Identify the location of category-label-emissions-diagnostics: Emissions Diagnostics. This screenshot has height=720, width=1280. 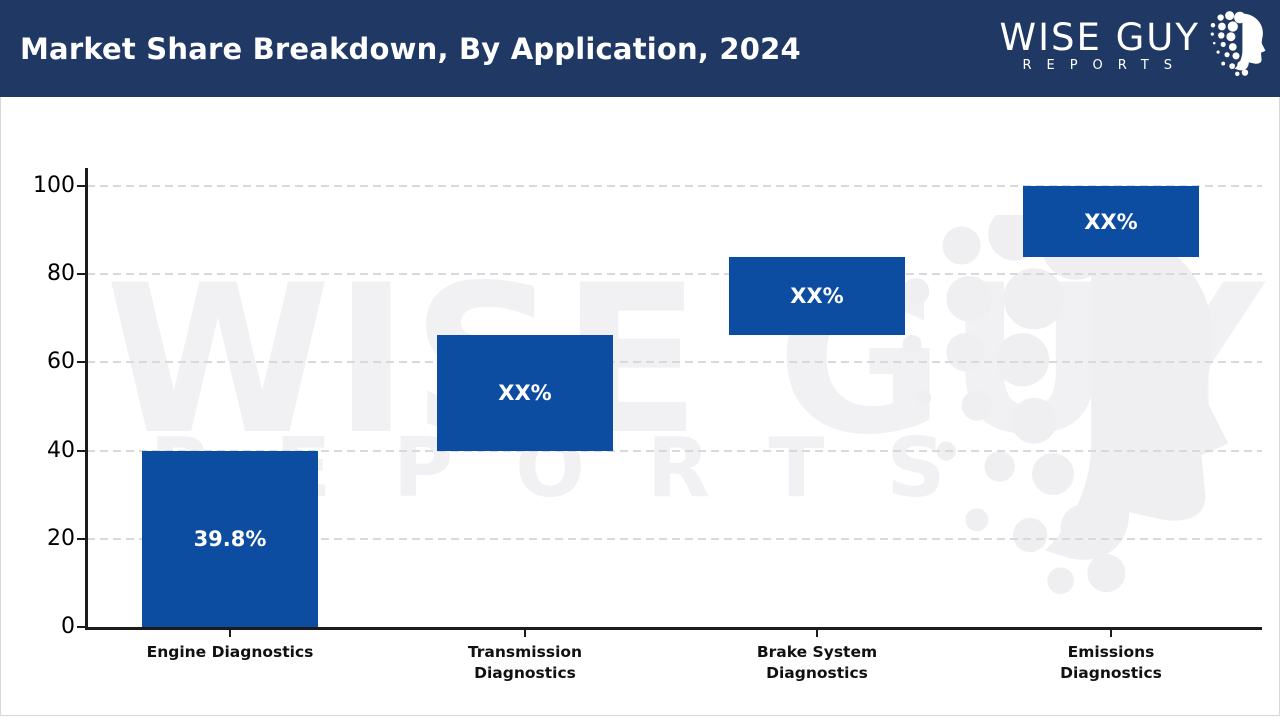
(1111, 663).